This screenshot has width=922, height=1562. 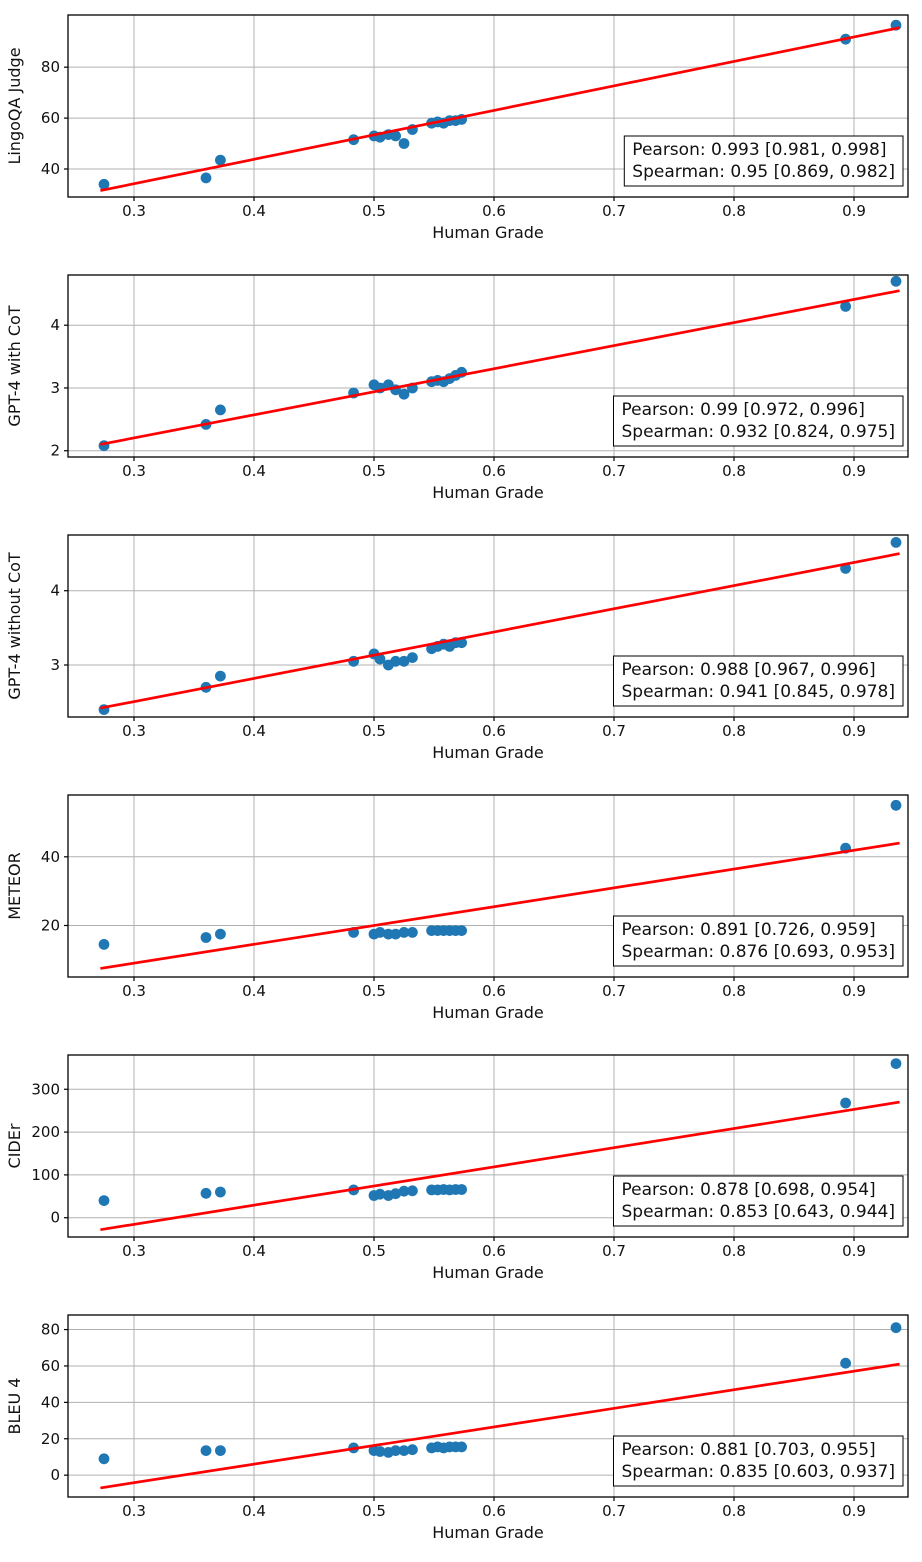 I want to click on annotation-spearman: Spearman: 0.853 [0.643, 0.944], so click(x=758, y=1212).